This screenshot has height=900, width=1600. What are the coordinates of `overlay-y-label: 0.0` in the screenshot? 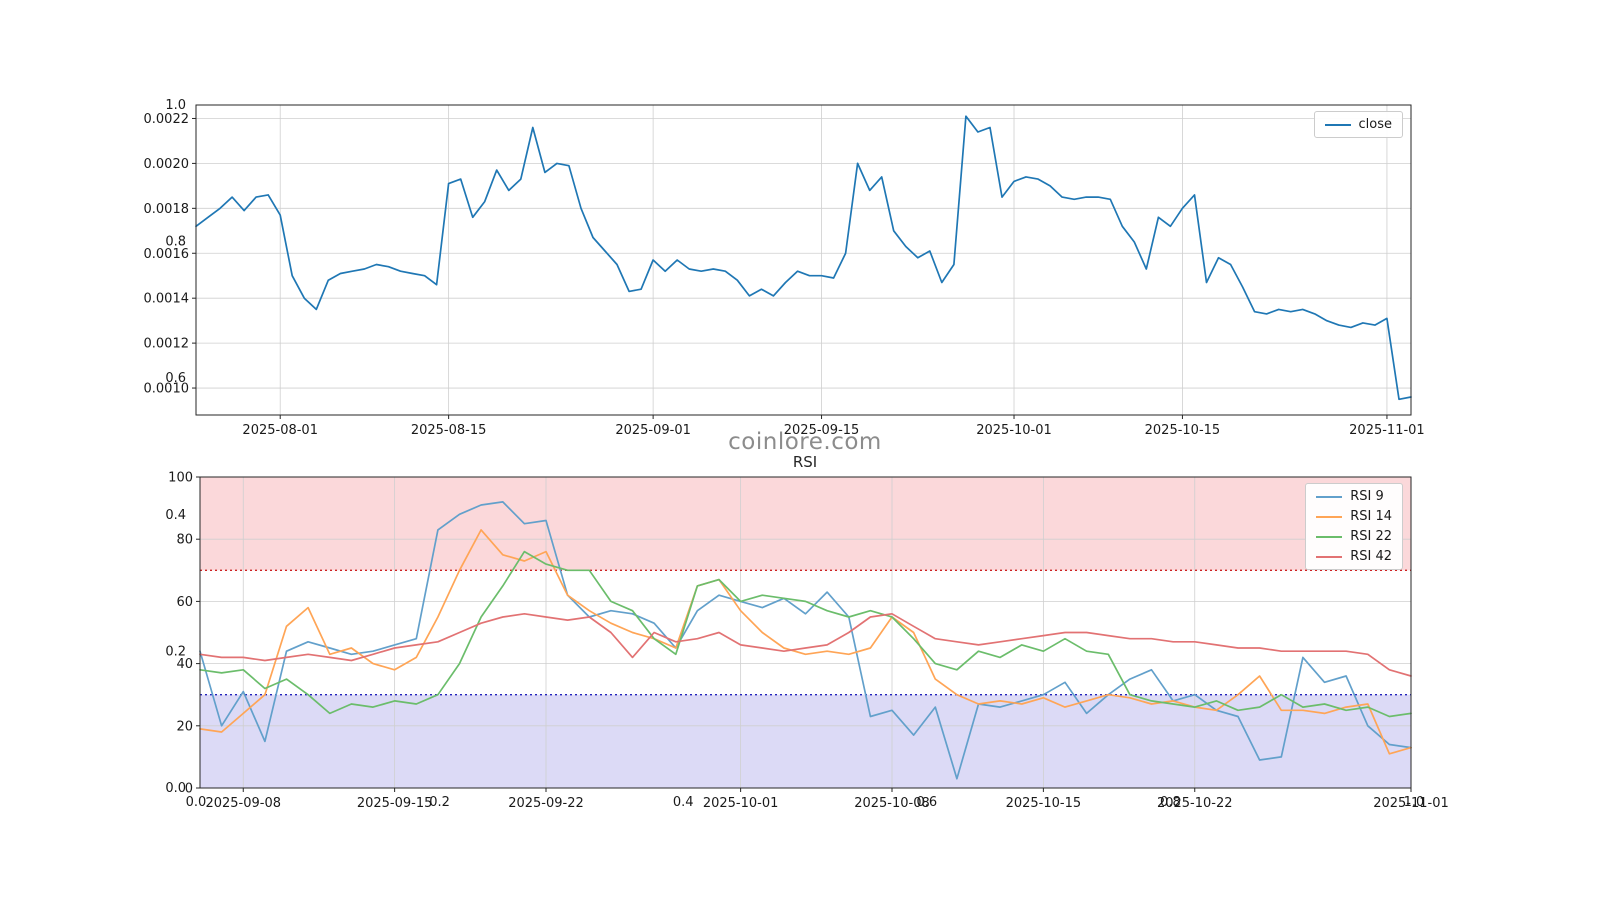 It's located at (175, 788).